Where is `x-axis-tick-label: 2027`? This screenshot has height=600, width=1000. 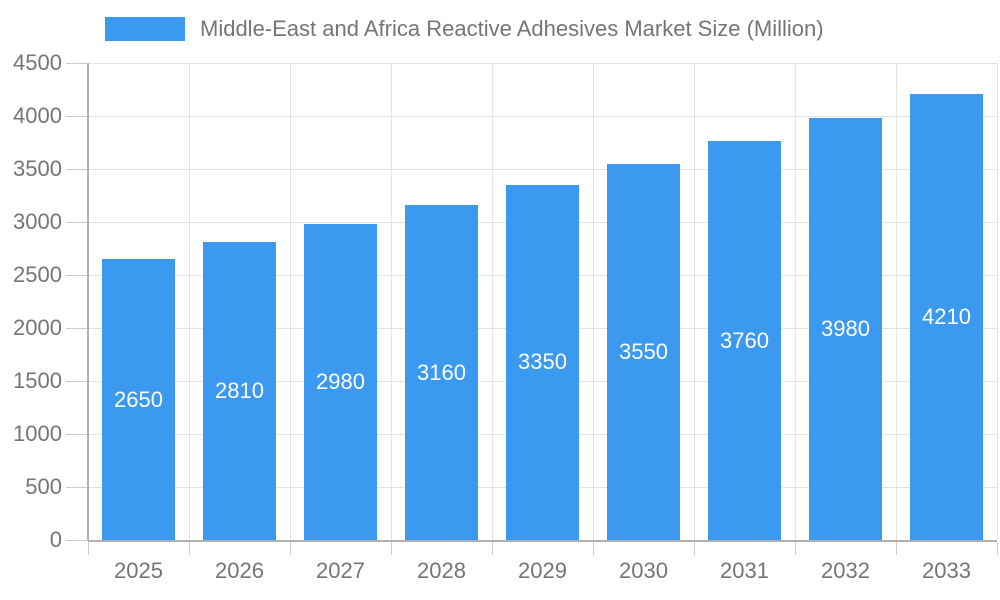 x-axis-tick-label: 2027 is located at coordinates (340, 570).